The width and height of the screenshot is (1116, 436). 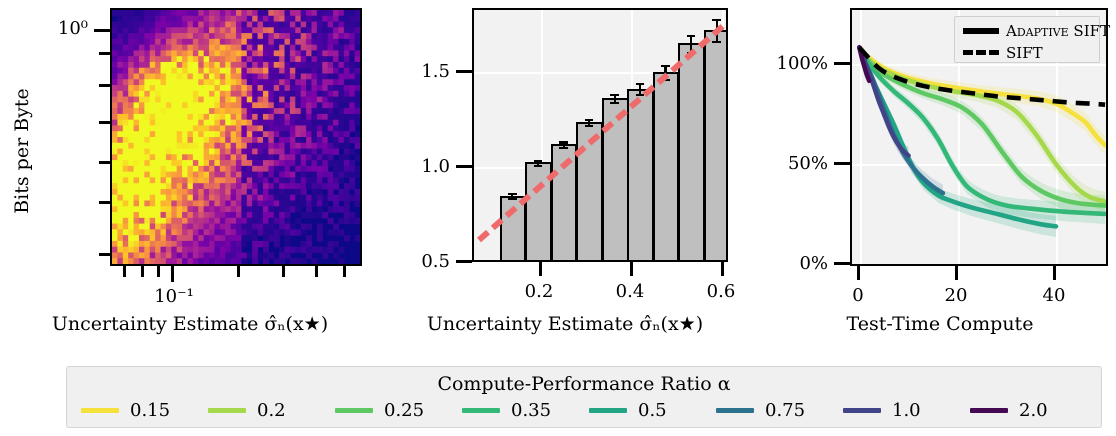 I want to click on panel2-ytick-label: 1.5, so click(x=435, y=71).